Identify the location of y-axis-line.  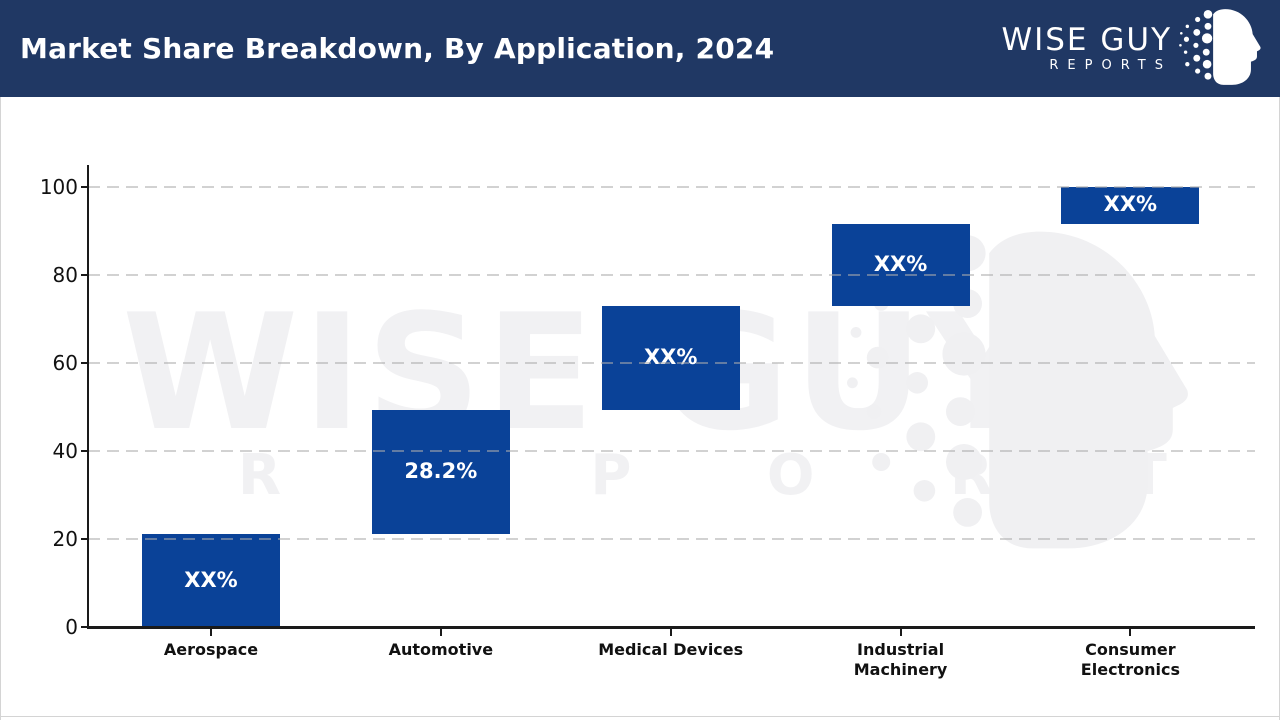
(88, 396).